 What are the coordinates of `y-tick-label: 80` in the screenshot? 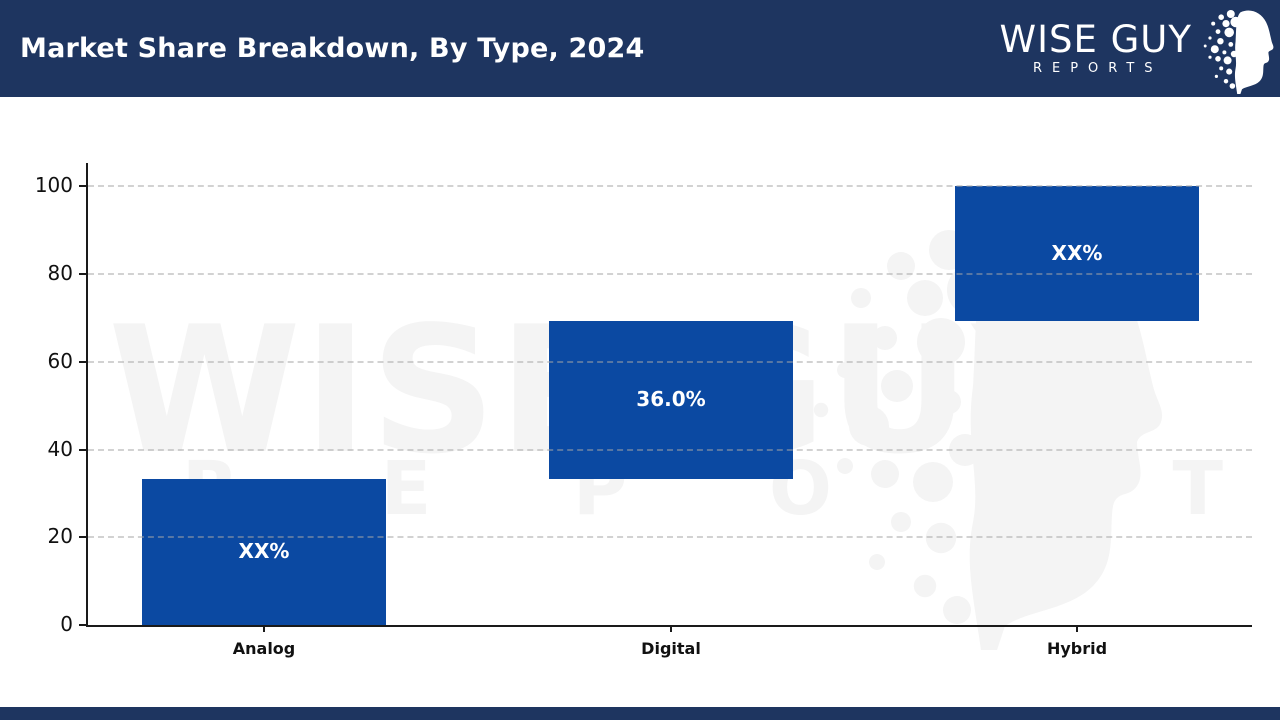 It's located at (60, 273).